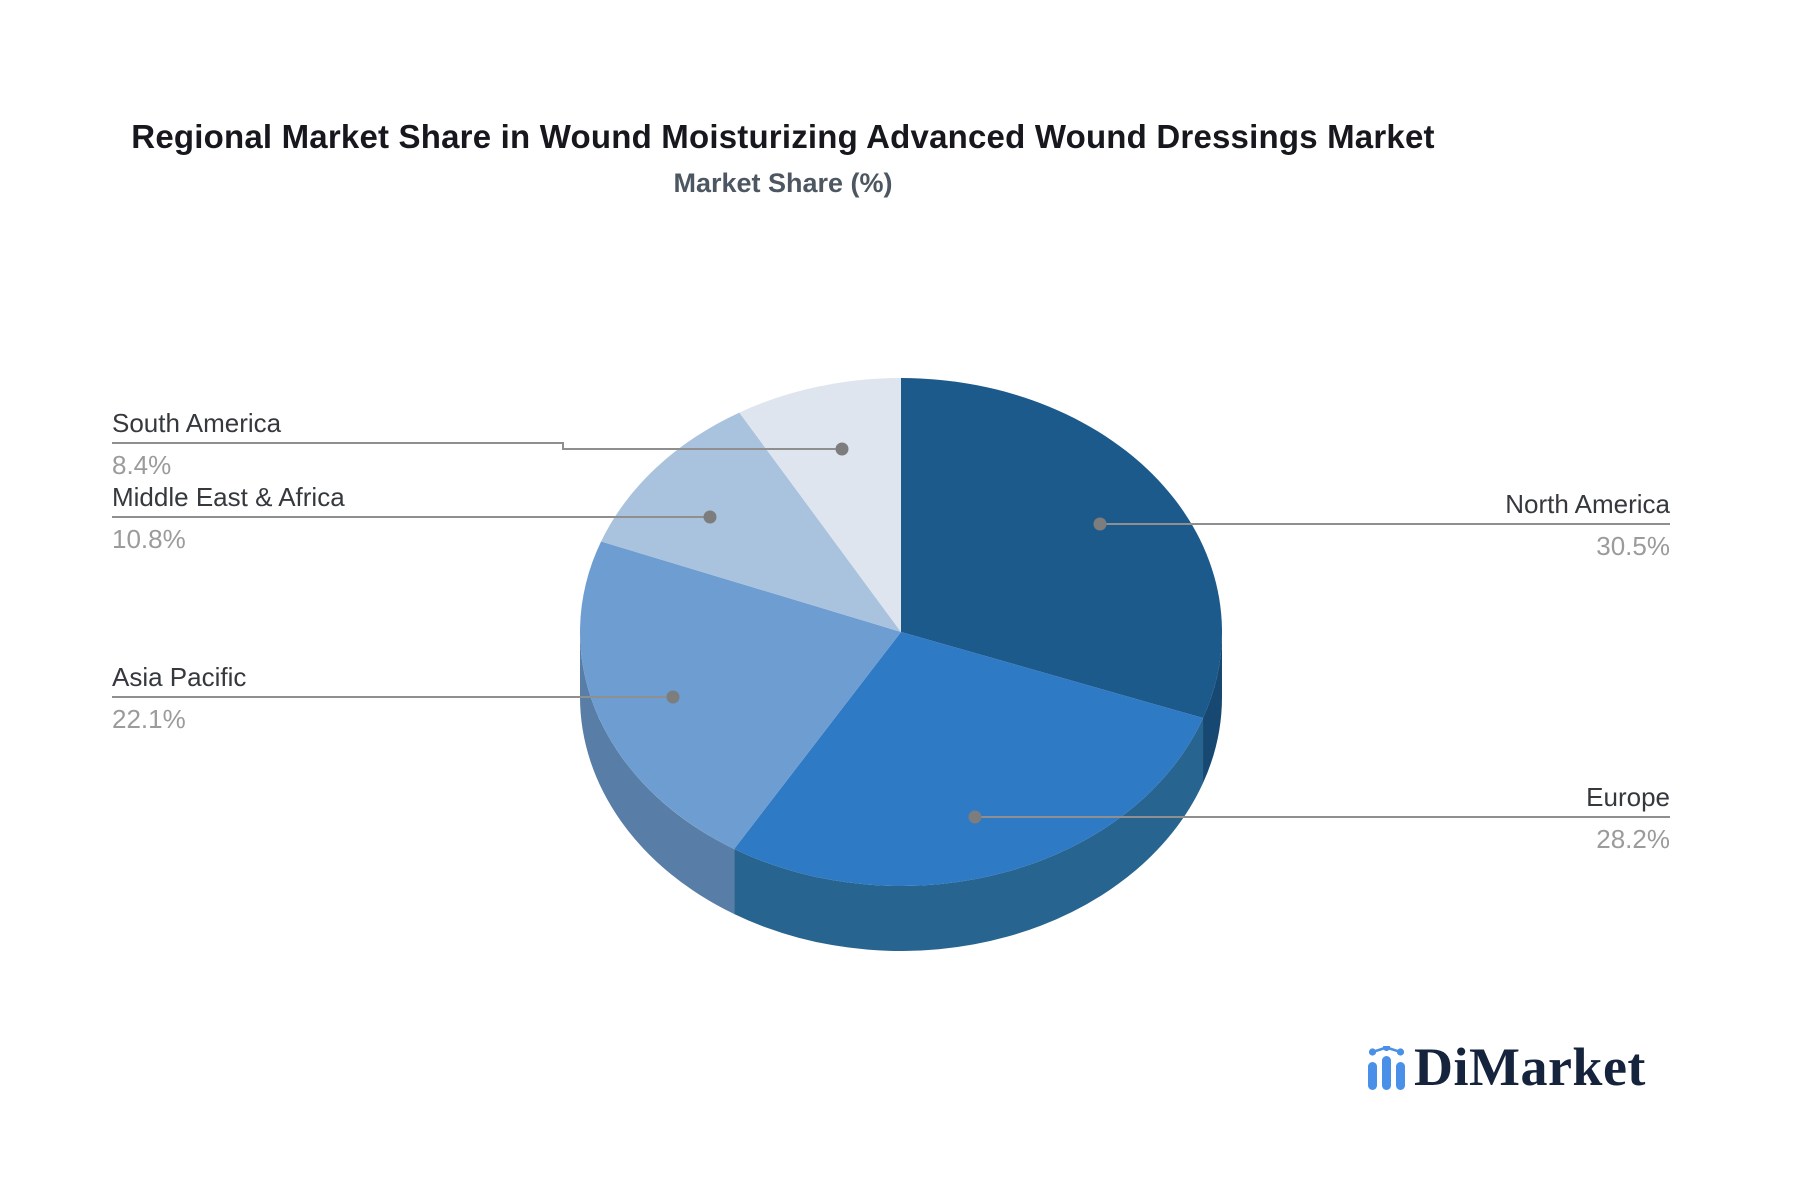 Image resolution: width=1800 pixels, height=1196 pixels. Describe the element at coordinates (710, 517) in the screenshot. I see `connector-dot-middle-east-africa` at that location.